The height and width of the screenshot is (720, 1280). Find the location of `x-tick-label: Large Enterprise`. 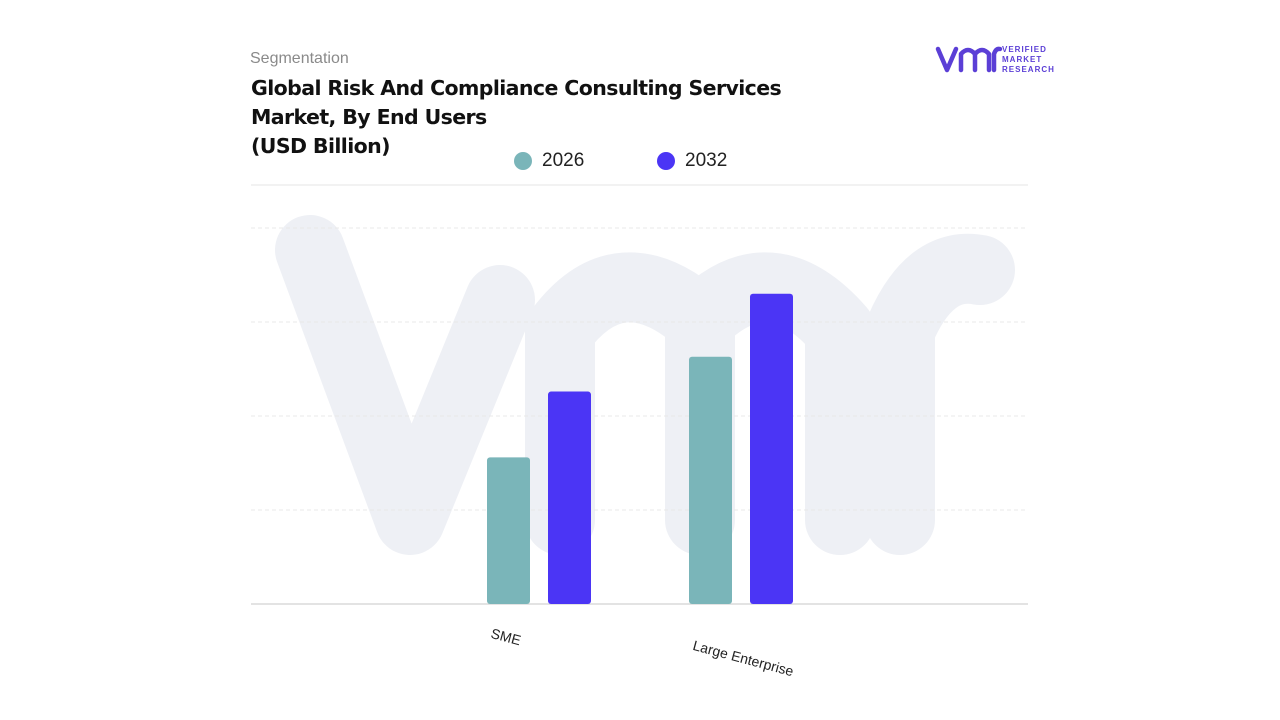

x-tick-label: Large Enterprise is located at coordinates (743, 658).